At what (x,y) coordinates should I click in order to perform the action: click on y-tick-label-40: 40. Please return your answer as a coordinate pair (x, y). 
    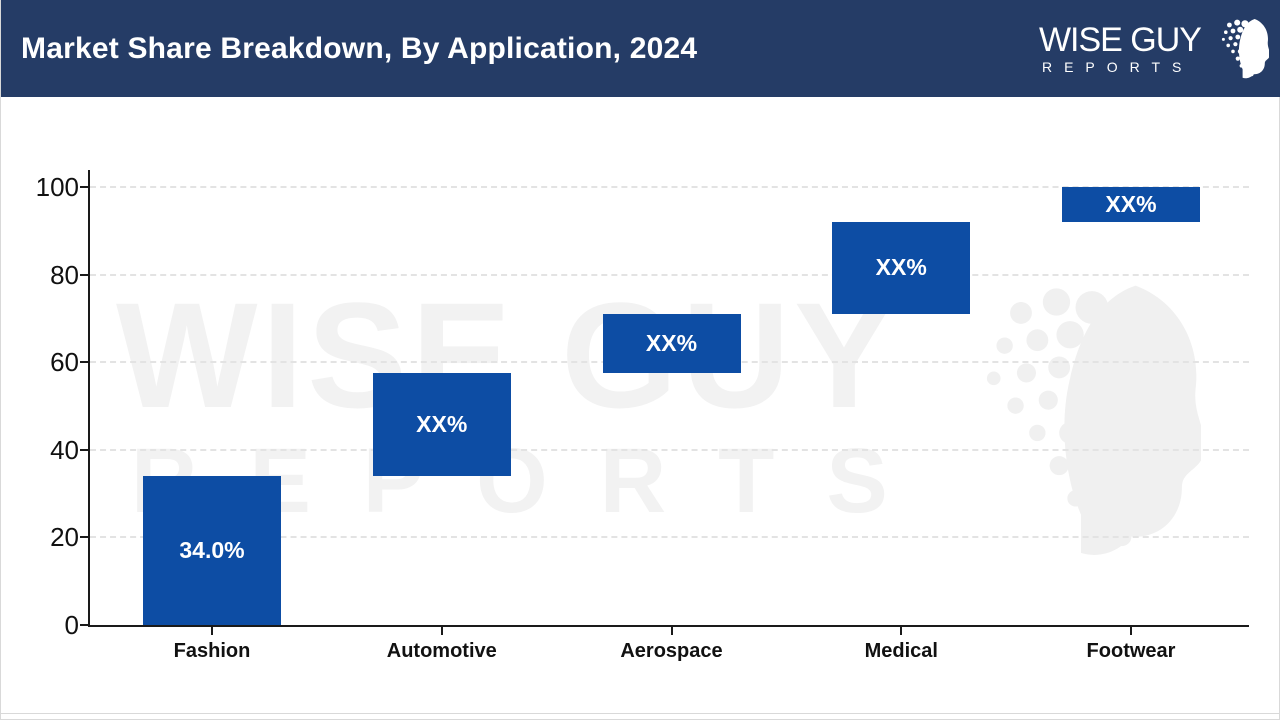
    Looking at the image, I should click on (64, 449).